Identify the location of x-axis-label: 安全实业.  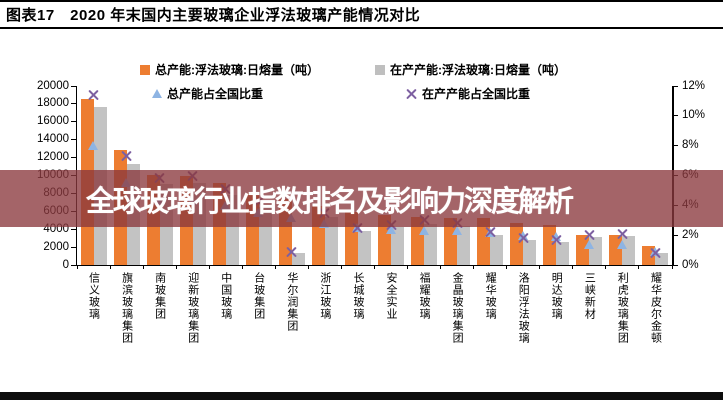
(391, 296).